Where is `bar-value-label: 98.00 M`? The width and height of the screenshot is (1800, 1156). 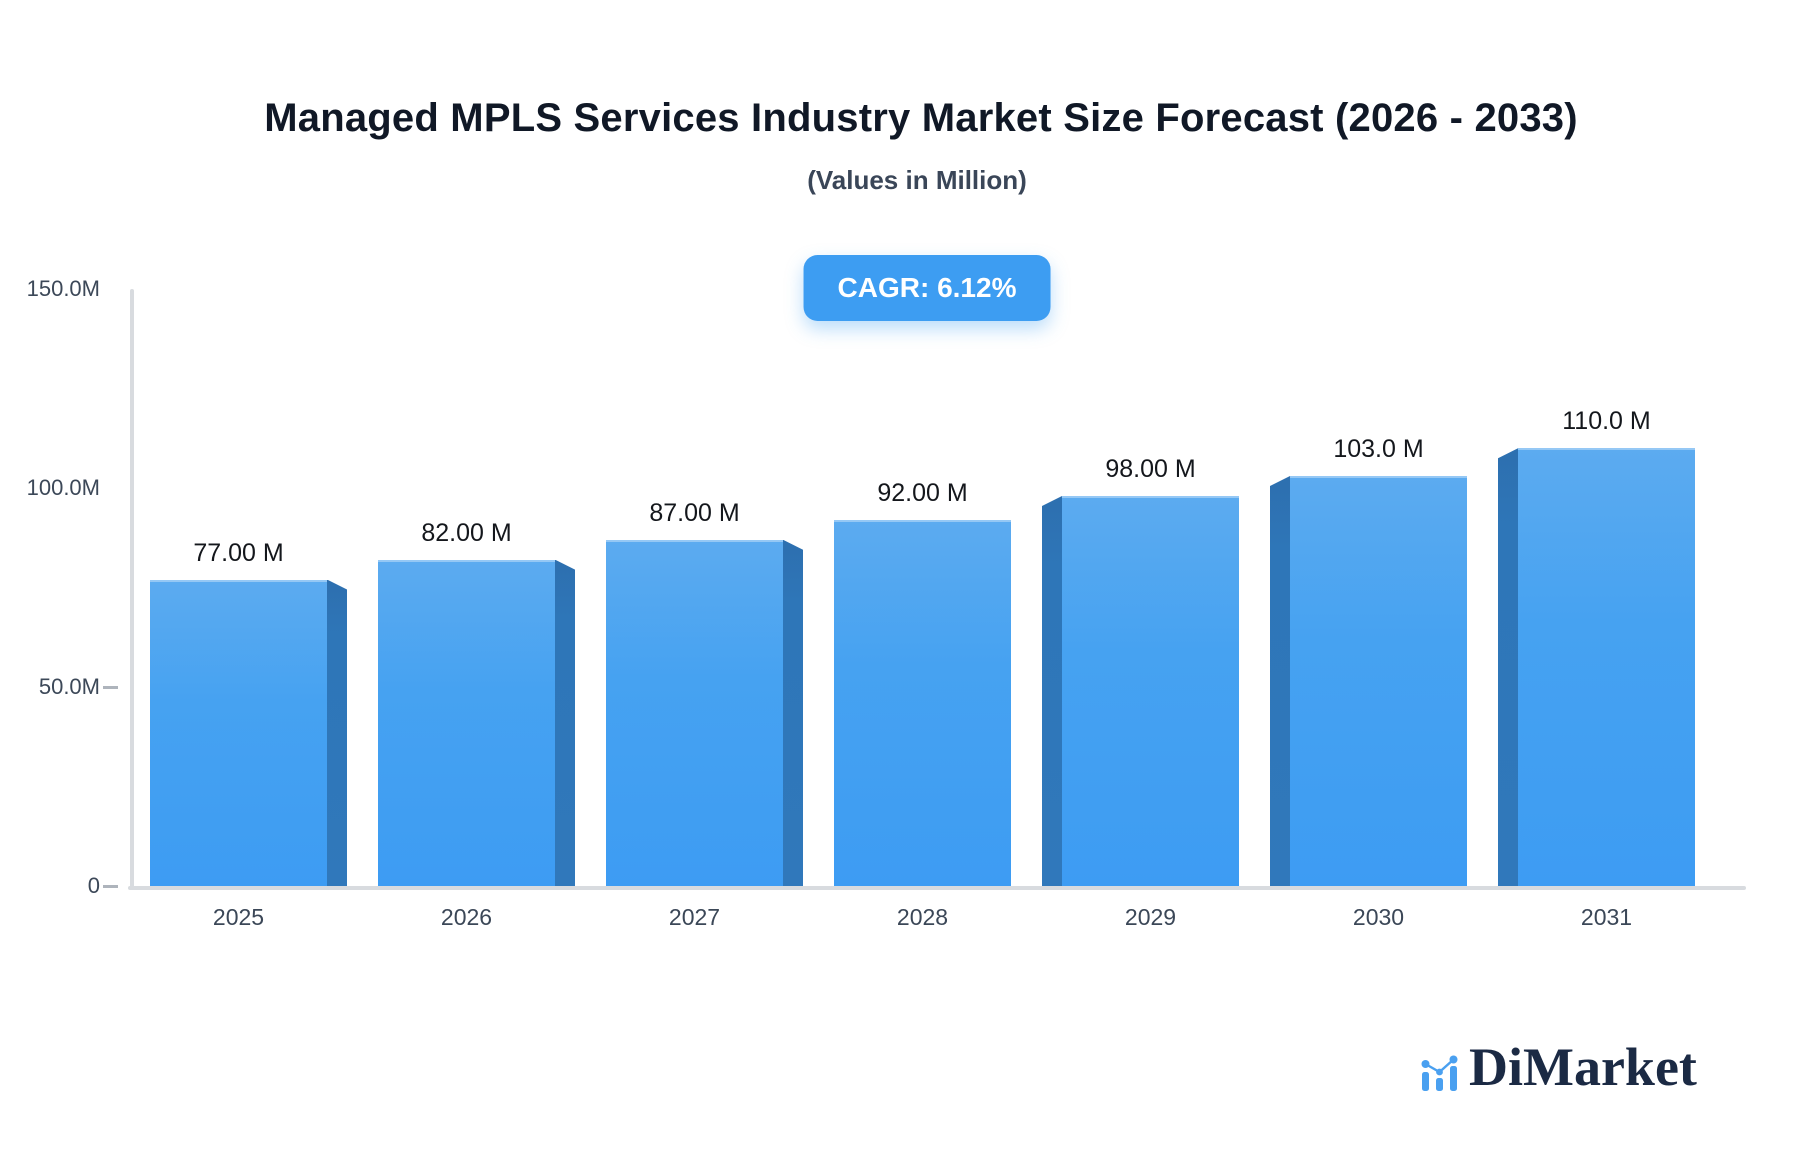
bar-value-label: 98.00 M is located at coordinates (1150, 468).